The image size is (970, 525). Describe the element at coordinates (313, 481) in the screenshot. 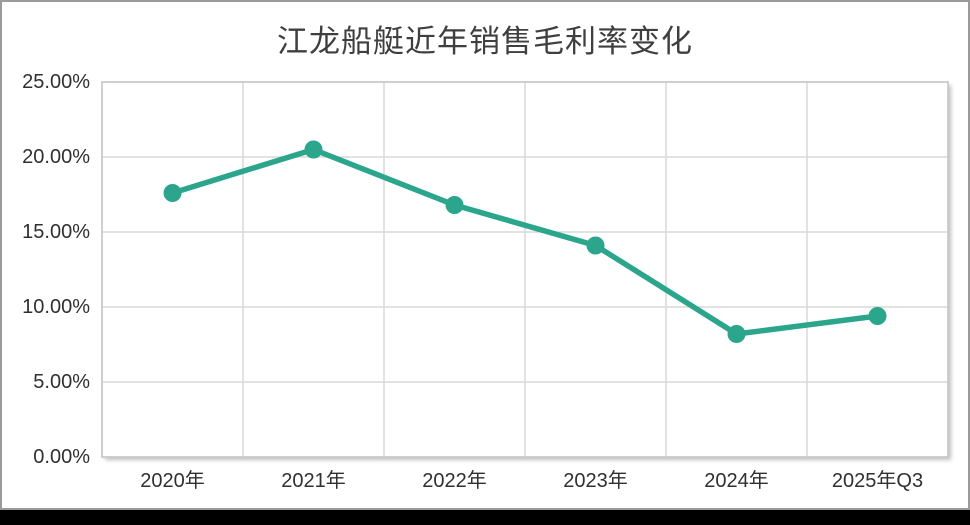

I see `x-axis-tick-label: 2021年` at that location.